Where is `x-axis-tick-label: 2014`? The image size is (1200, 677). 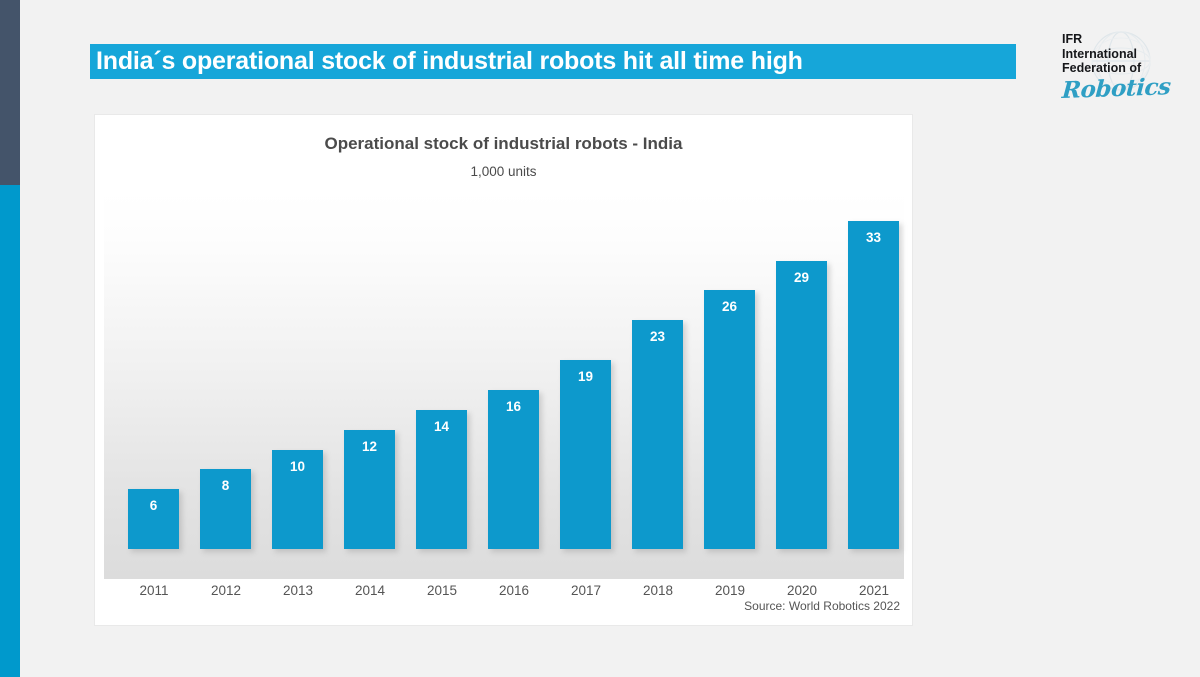
x-axis-tick-label: 2014 is located at coordinates (370, 590).